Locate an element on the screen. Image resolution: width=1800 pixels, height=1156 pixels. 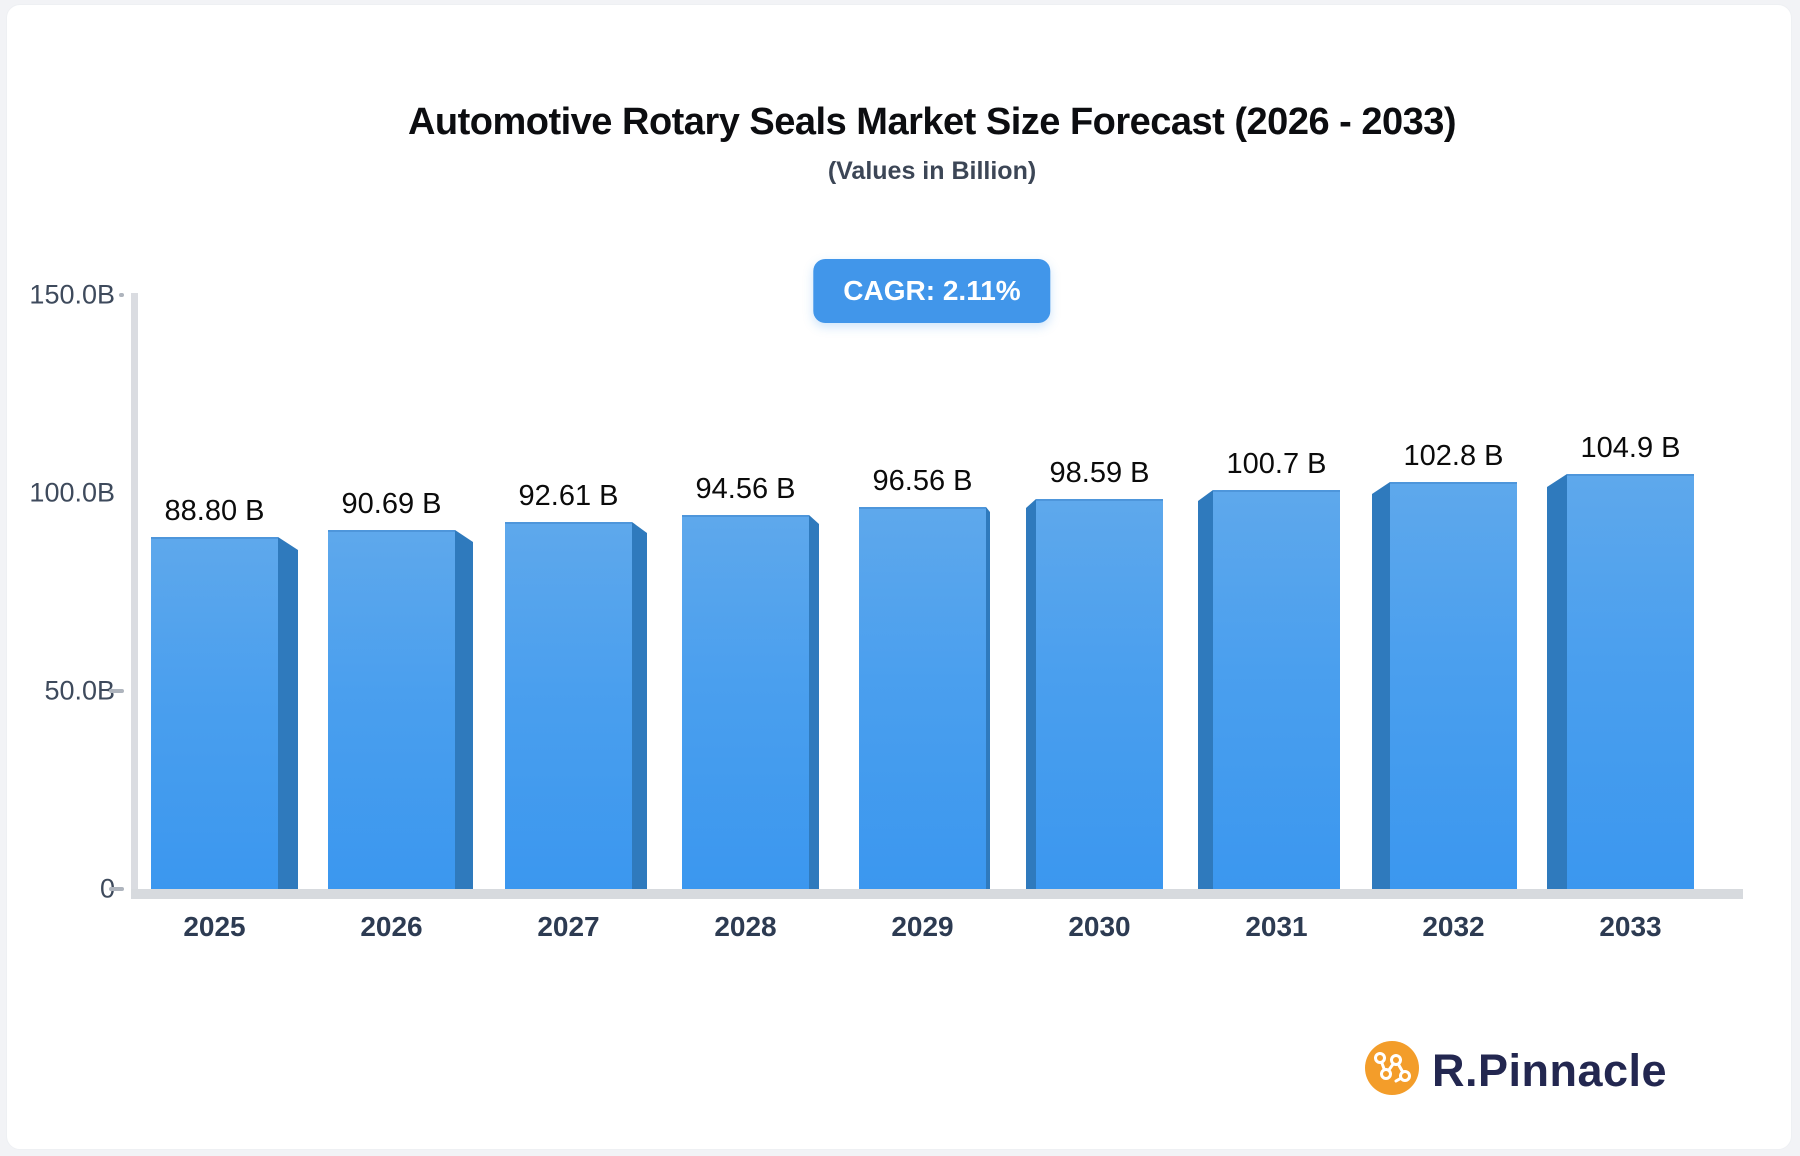
bar-value-label: 90.69 B is located at coordinates (391, 504).